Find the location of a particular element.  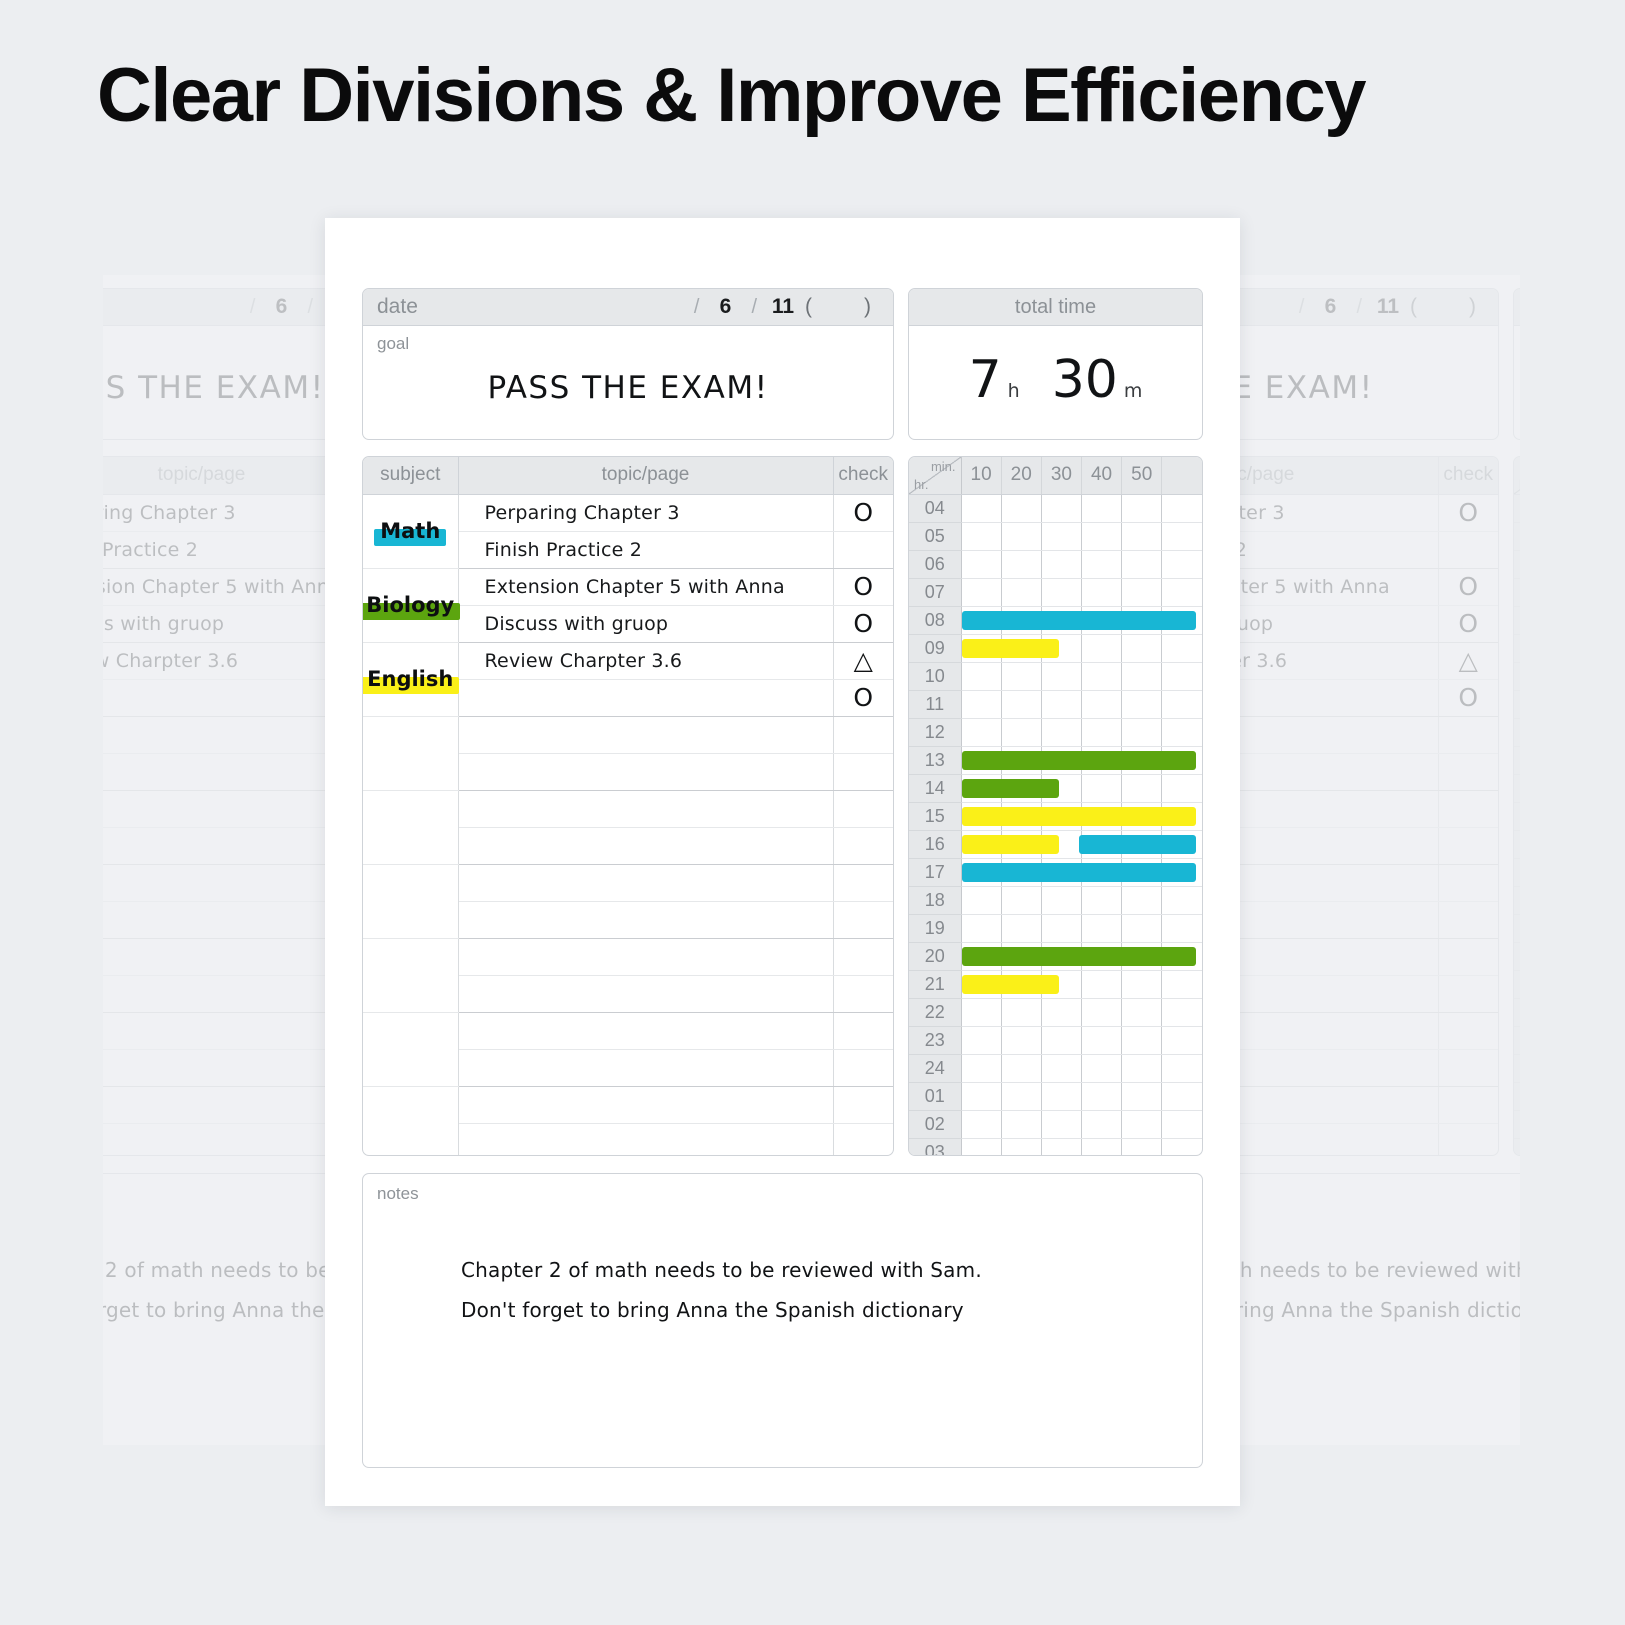

time-chart-row: 17 is located at coordinates (1517, 872).